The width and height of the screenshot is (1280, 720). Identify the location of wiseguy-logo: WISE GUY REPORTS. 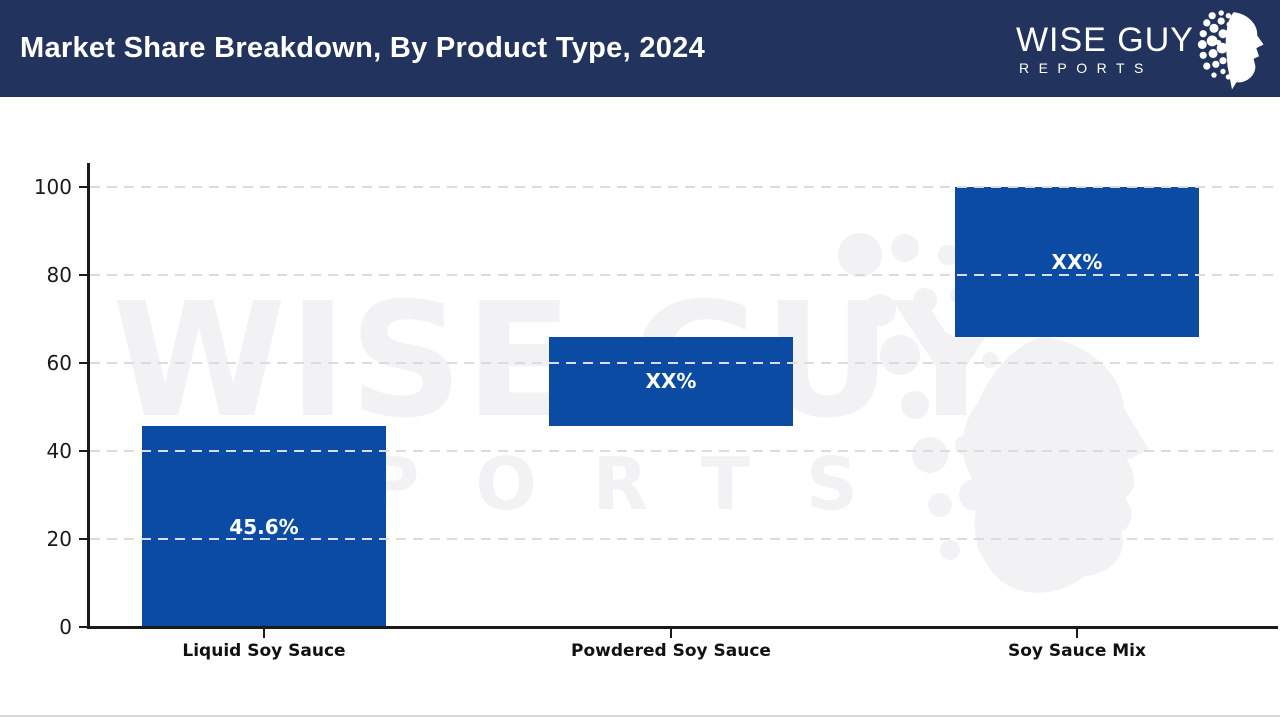
(1142, 48).